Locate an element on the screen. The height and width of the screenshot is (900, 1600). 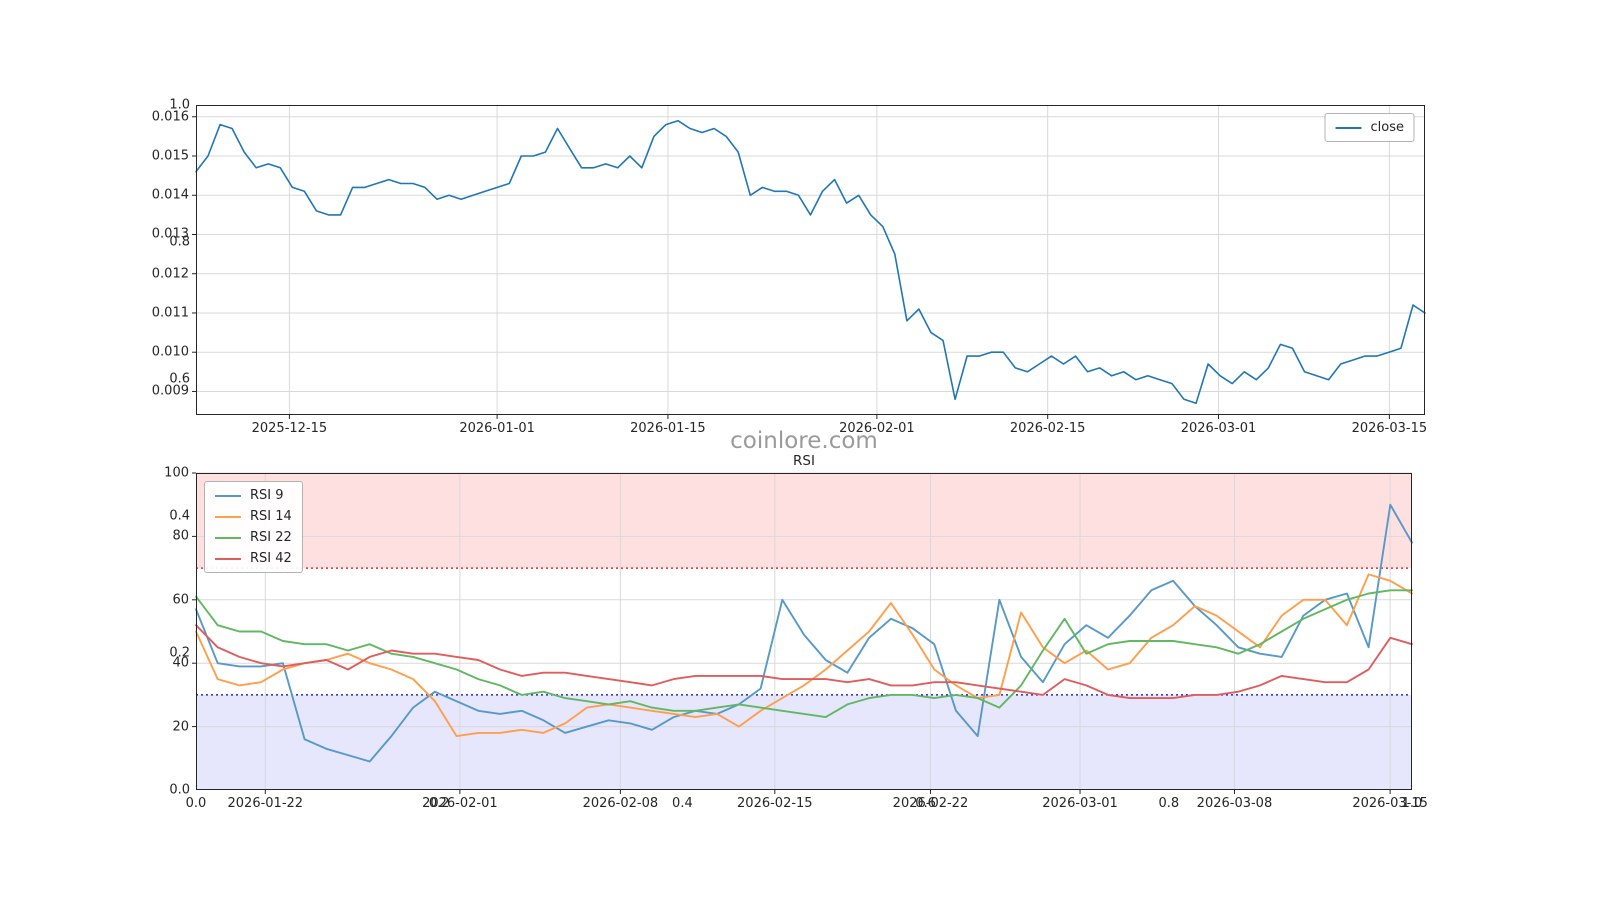
legend-entry: close is located at coordinates (1369, 127).